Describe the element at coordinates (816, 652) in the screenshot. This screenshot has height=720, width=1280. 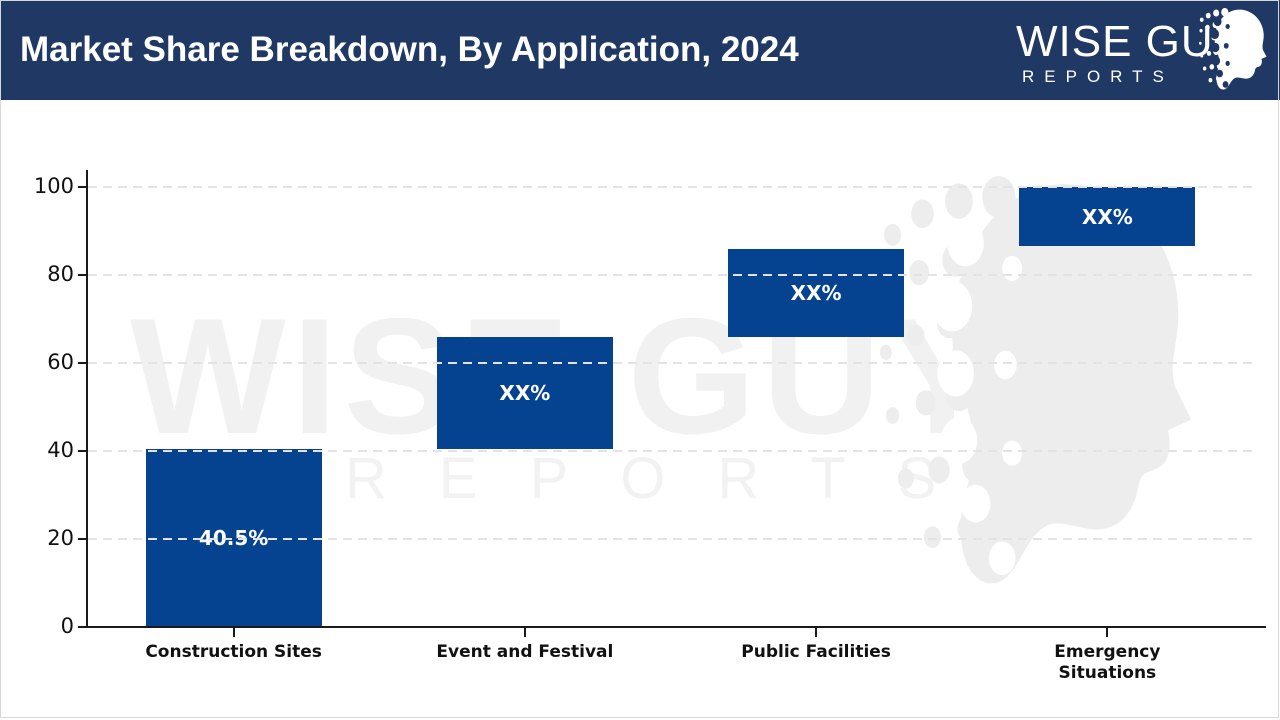
I see `x-category-label: Public Facilities` at that location.